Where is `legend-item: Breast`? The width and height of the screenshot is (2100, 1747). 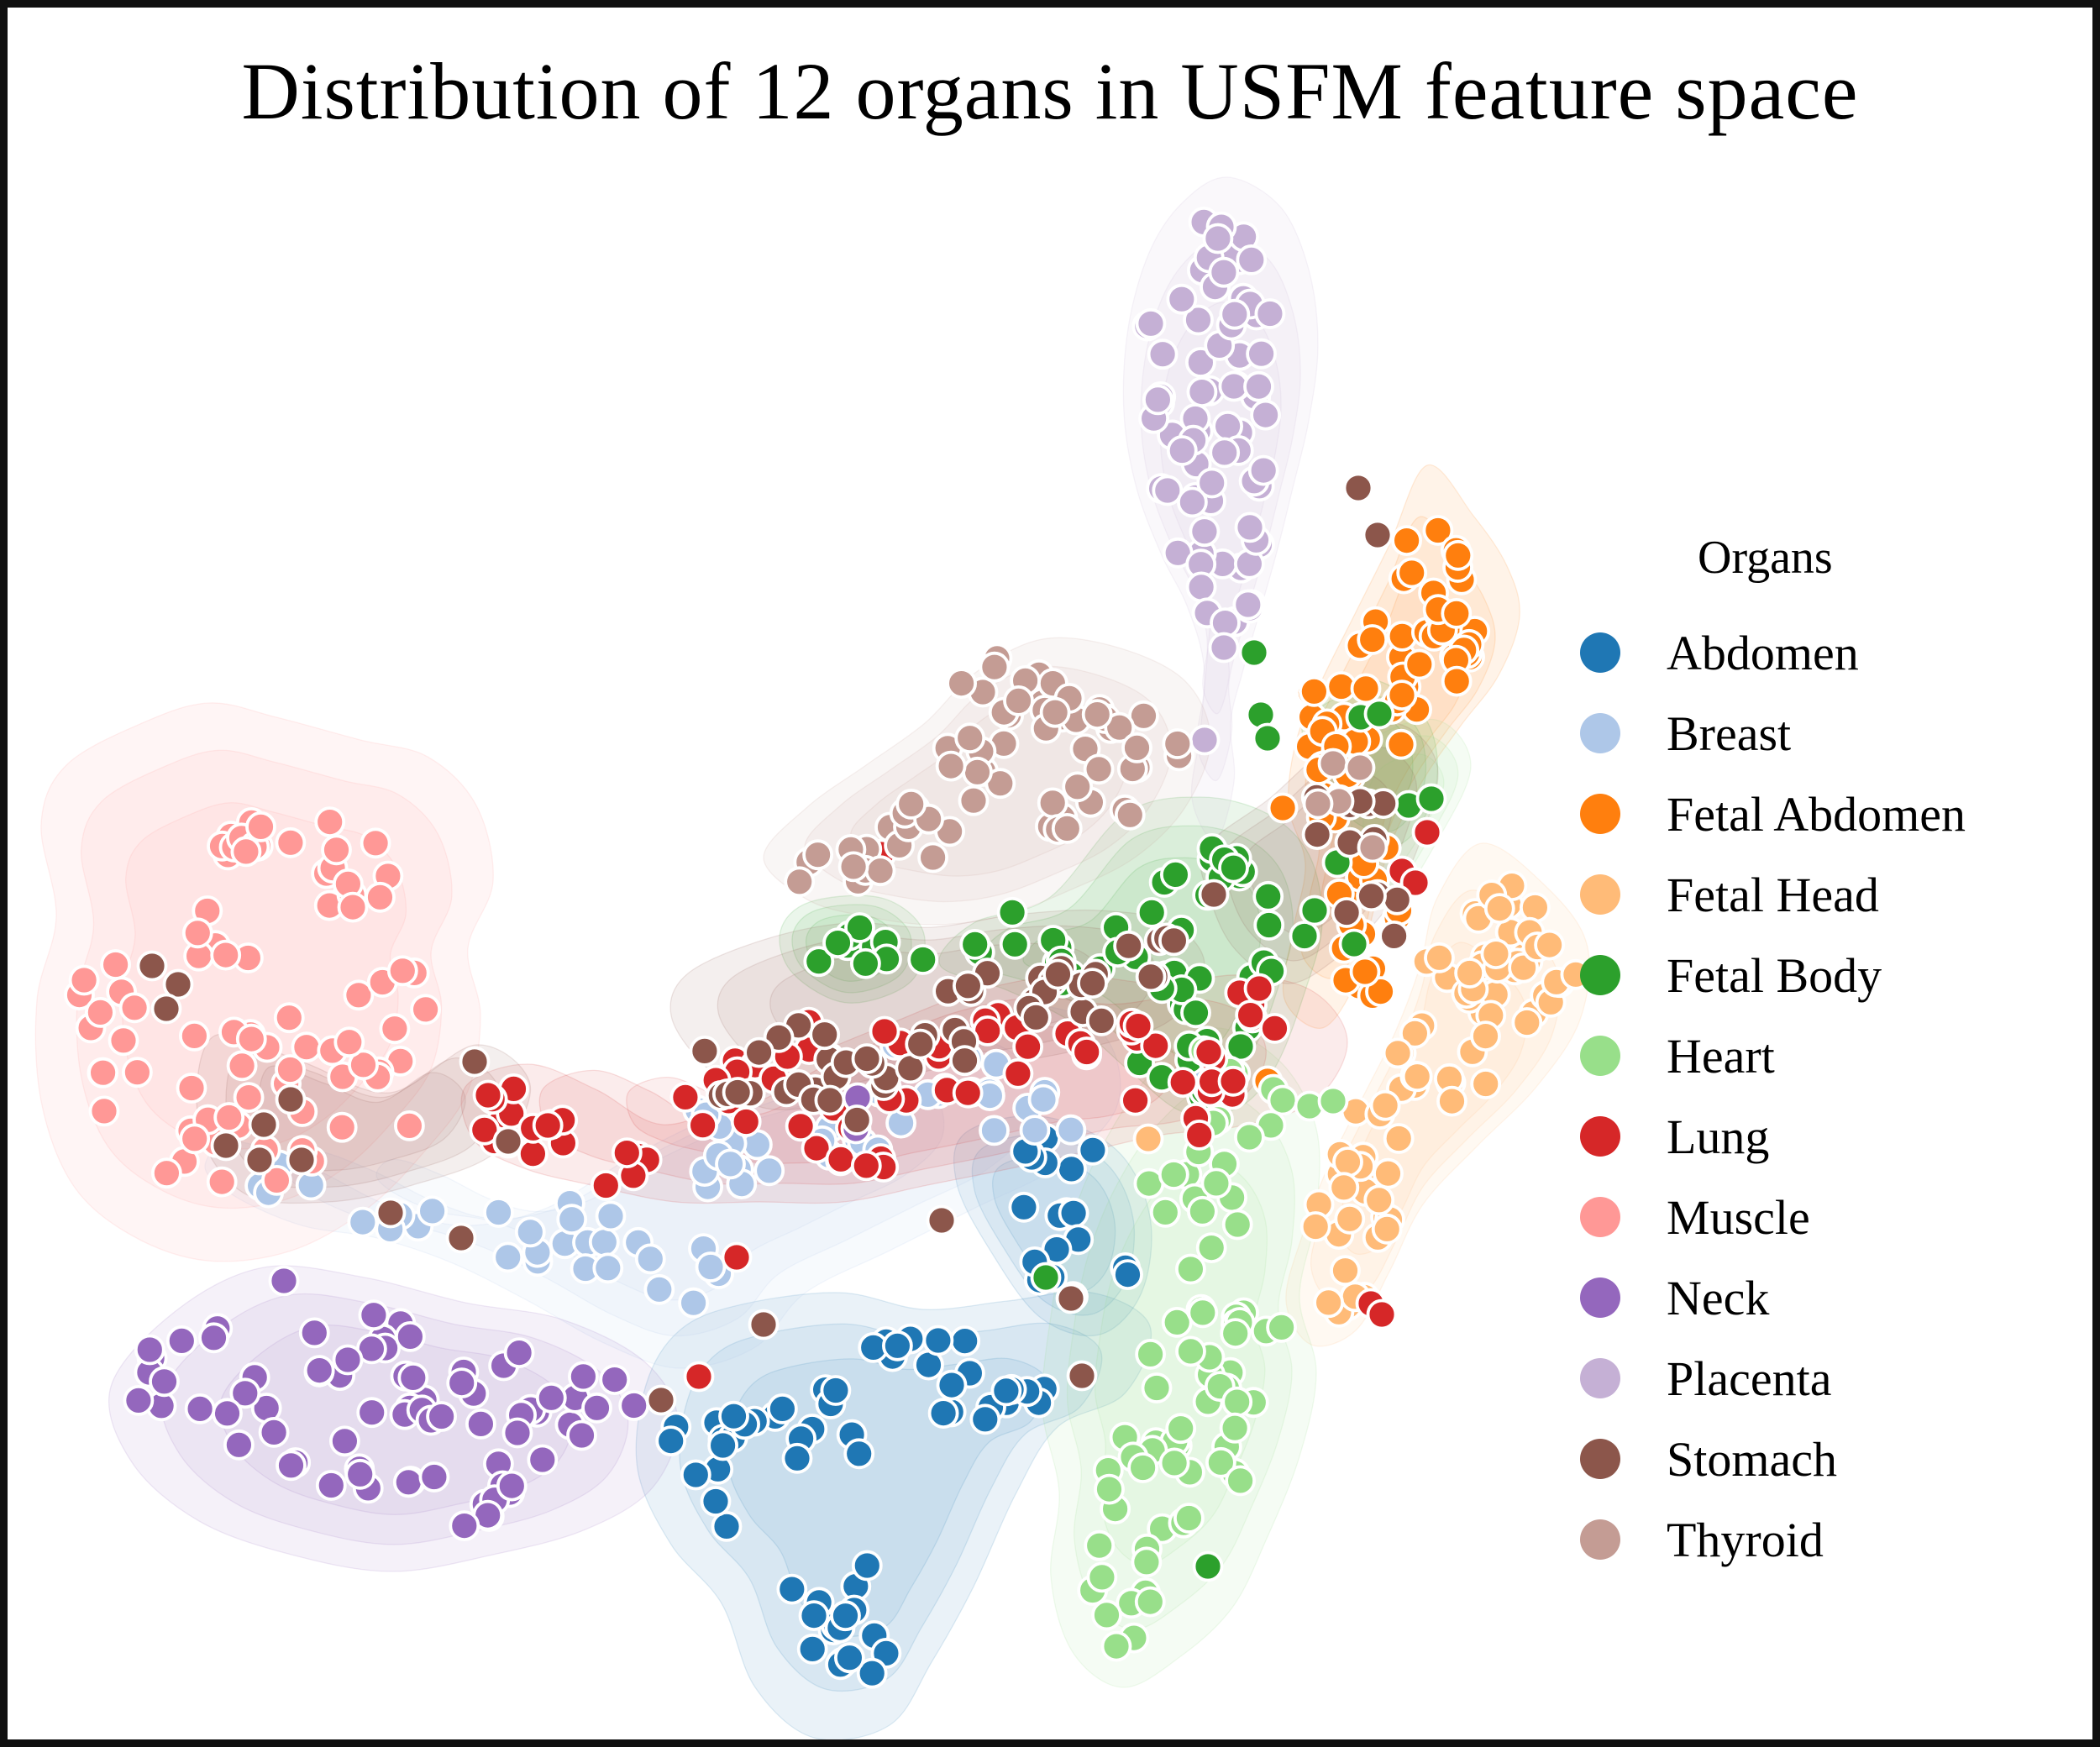
legend-item: Breast is located at coordinates (1828, 733).